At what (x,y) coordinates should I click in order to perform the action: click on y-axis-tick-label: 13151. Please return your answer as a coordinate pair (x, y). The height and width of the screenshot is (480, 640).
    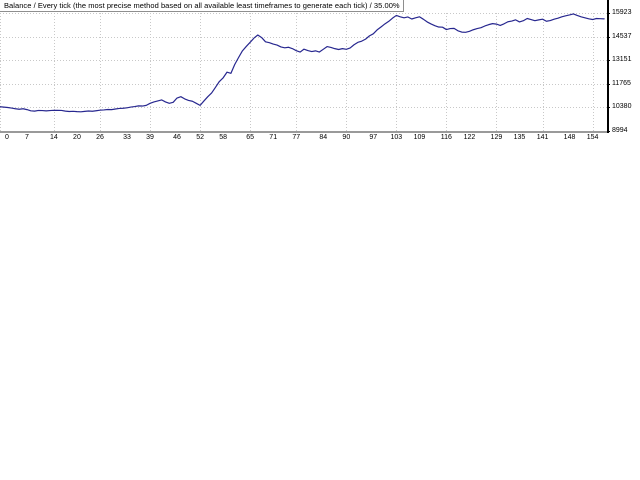
    Looking at the image, I should click on (622, 60).